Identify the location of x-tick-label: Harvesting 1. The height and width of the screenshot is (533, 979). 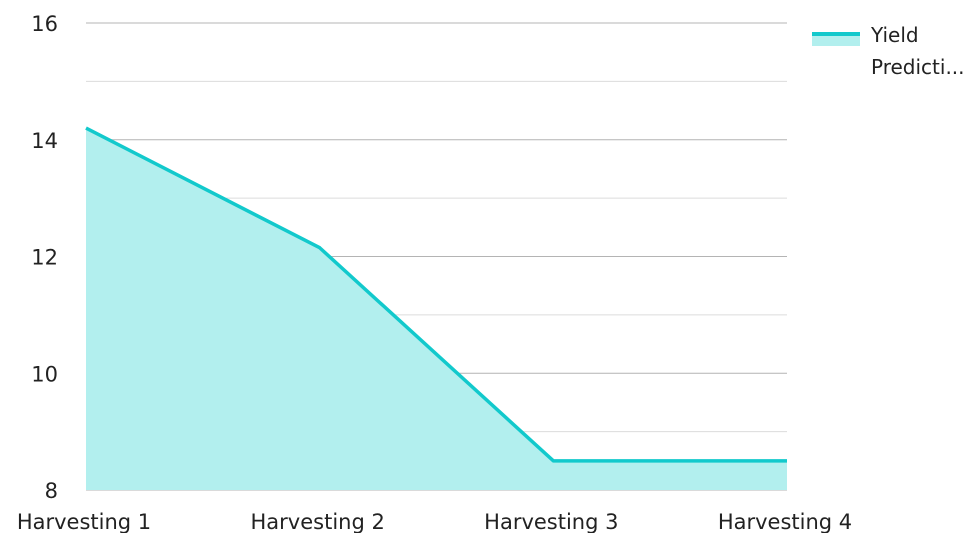
(84, 521).